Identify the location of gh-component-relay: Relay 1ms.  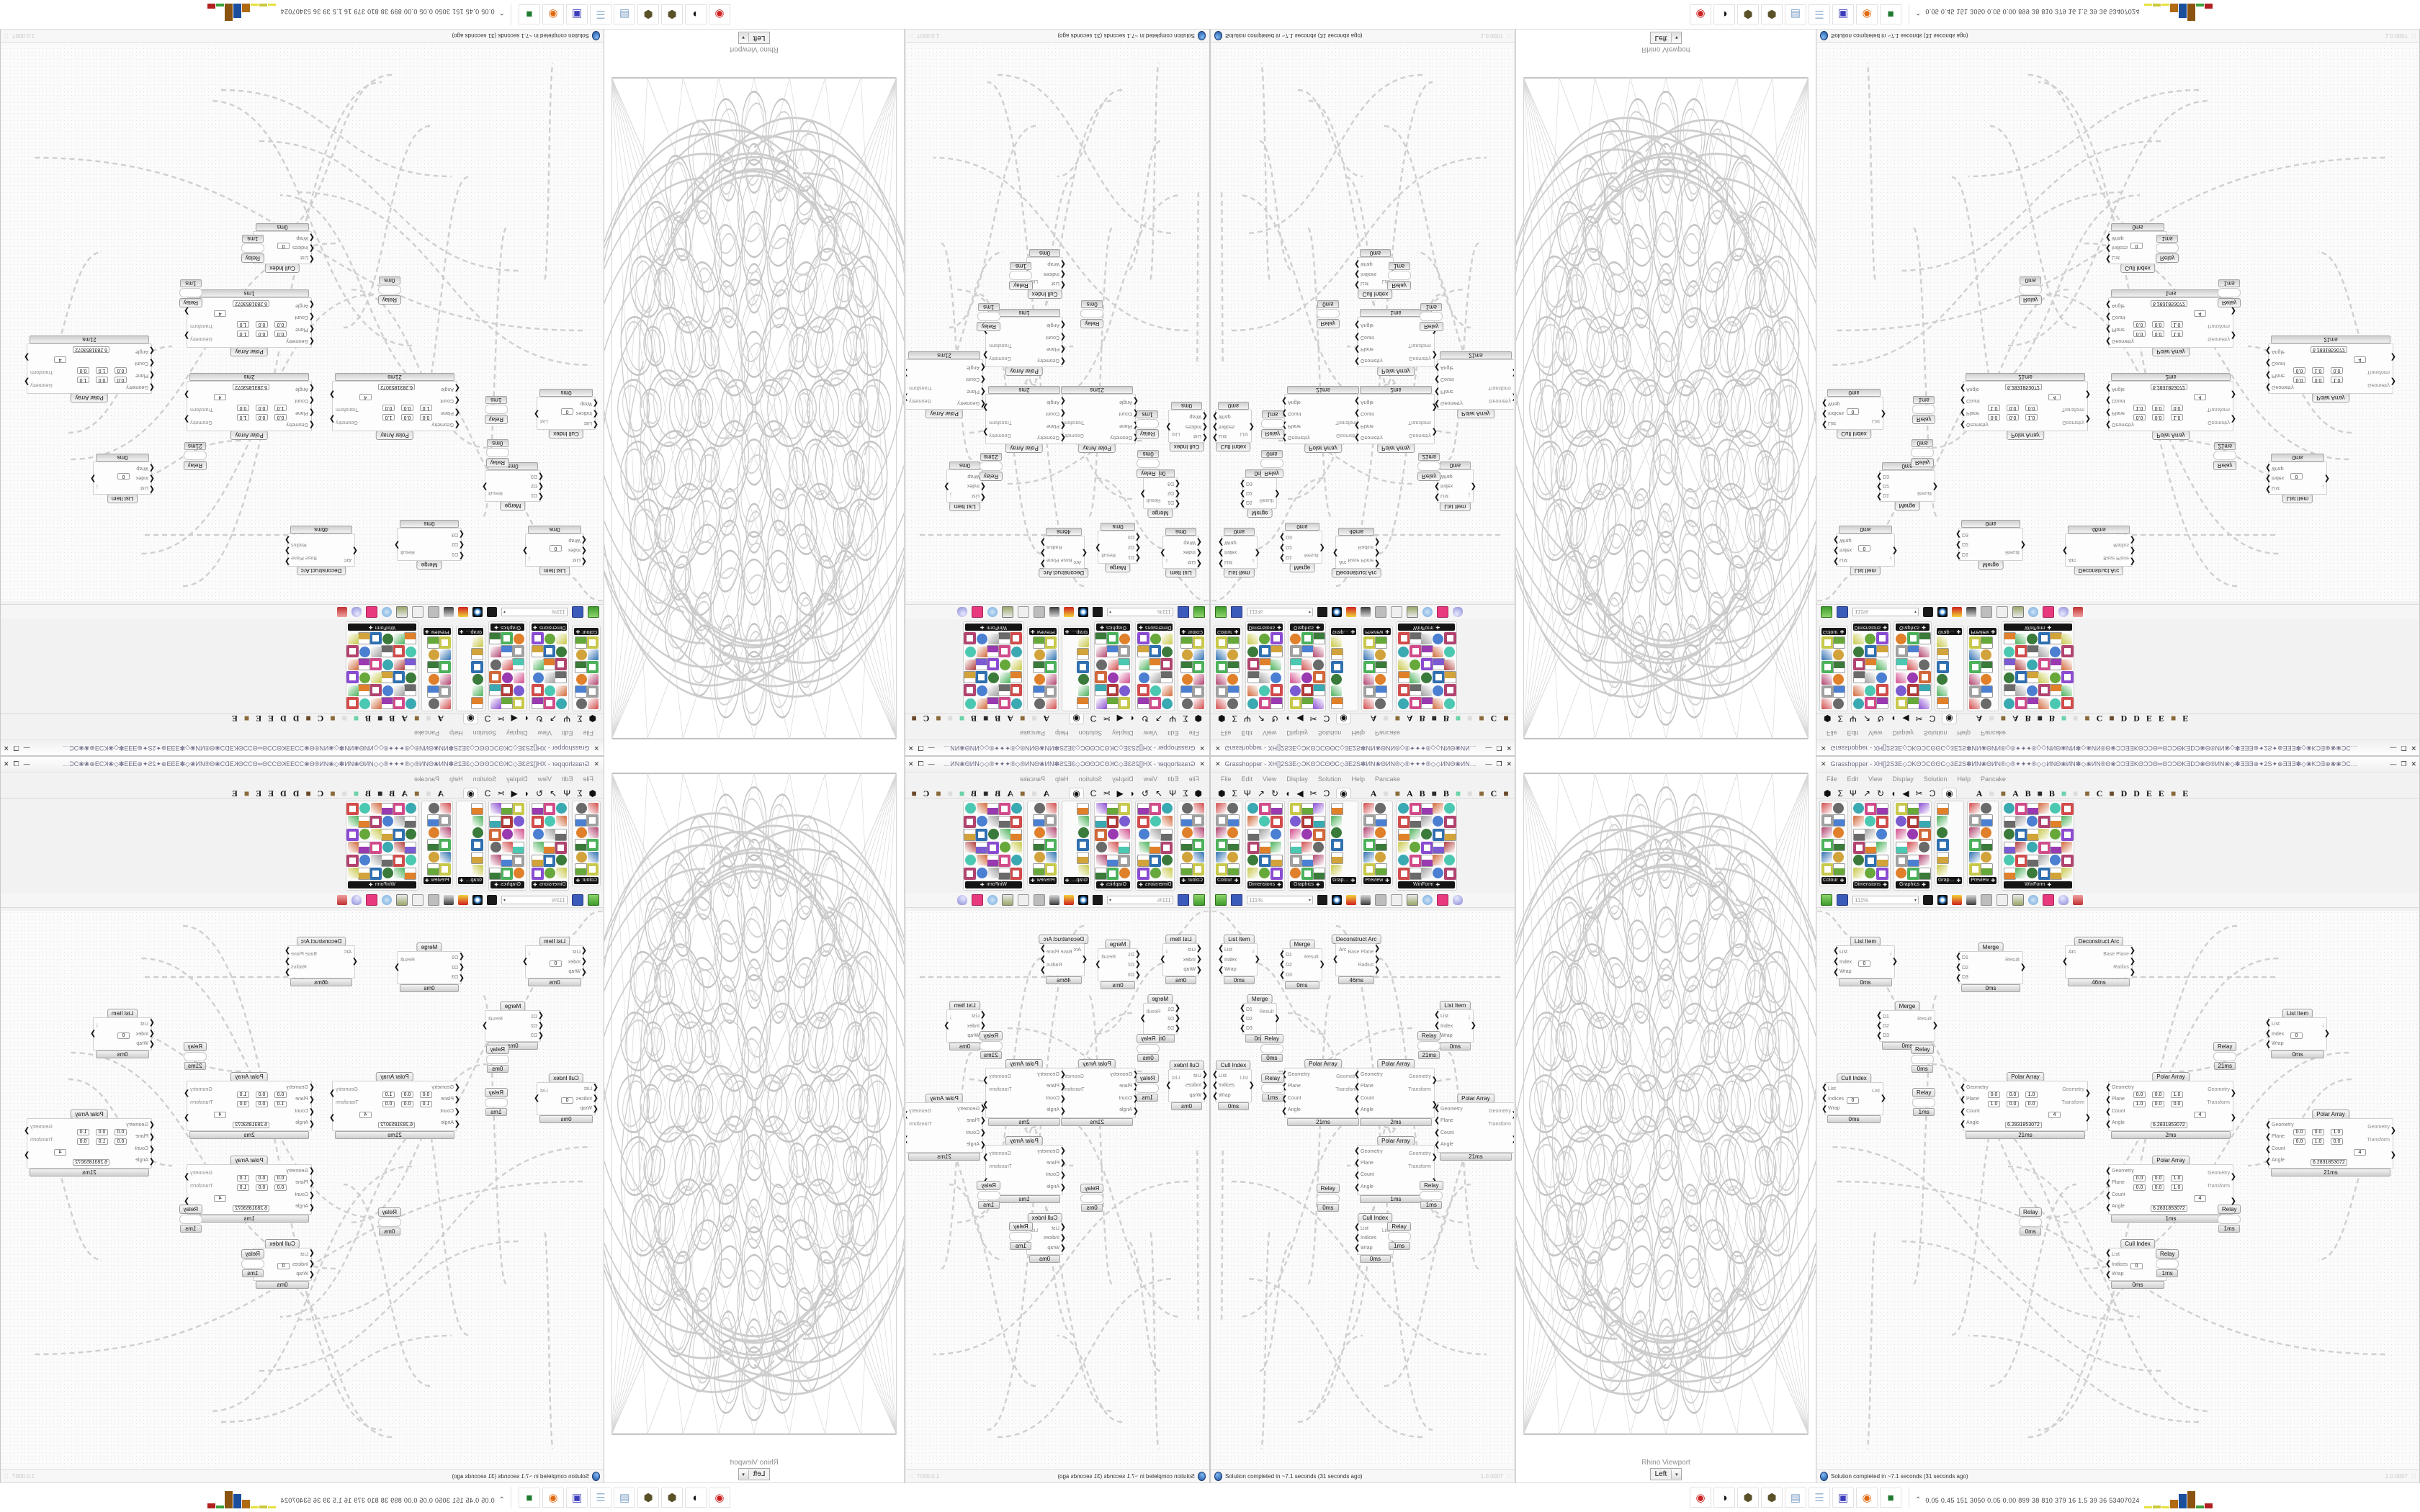
(1924, 1102).